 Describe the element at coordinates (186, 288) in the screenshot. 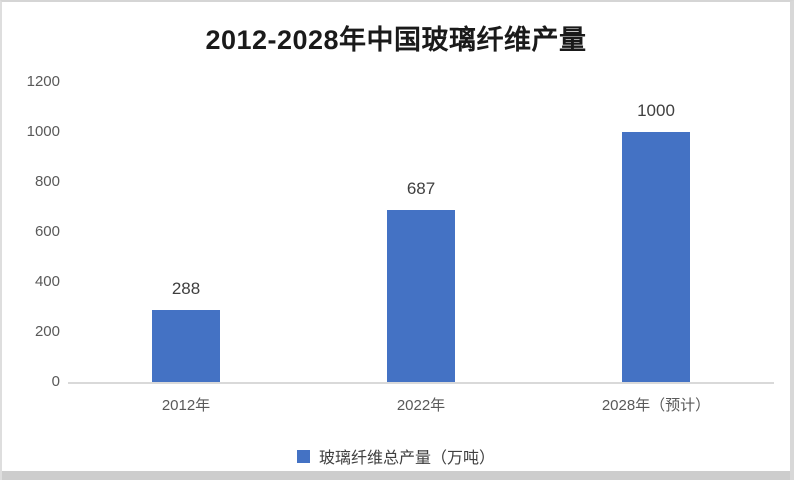

I see `bar-value-label: 288` at that location.